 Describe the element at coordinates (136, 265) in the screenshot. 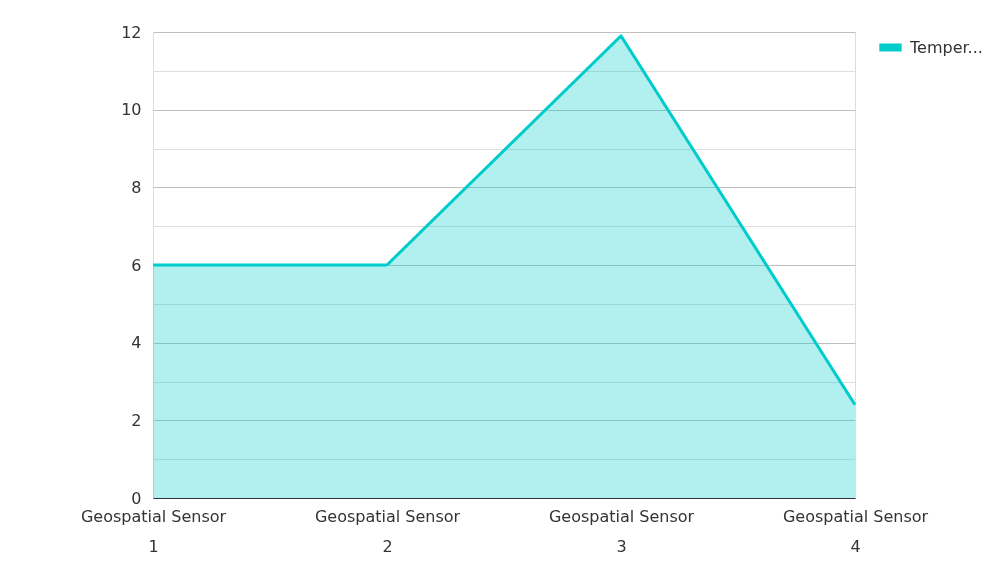

I see `y-tick-label: 6` at that location.